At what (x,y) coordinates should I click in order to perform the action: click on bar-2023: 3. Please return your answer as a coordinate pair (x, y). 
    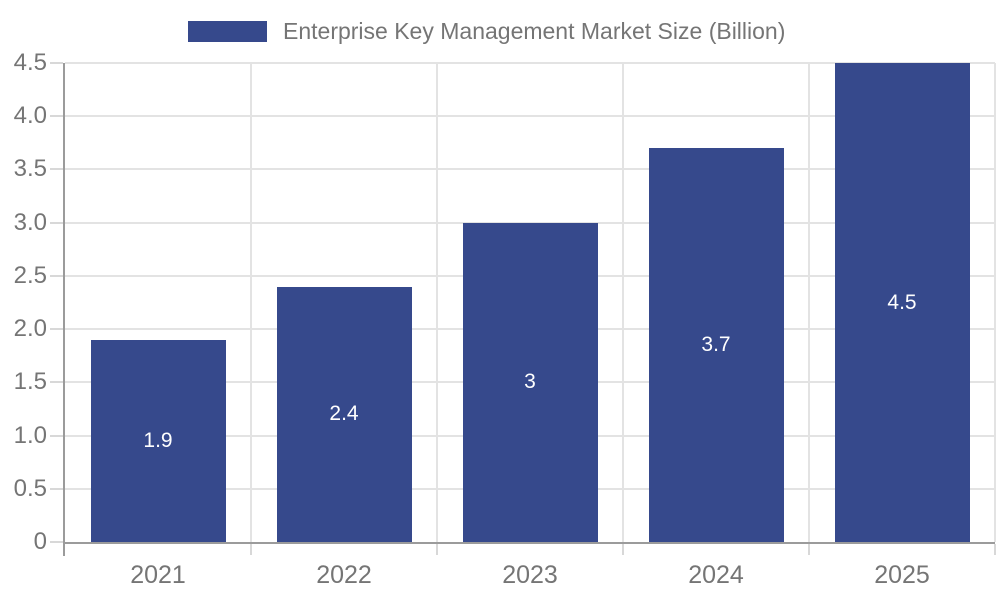
    Looking at the image, I should click on (530, 382).